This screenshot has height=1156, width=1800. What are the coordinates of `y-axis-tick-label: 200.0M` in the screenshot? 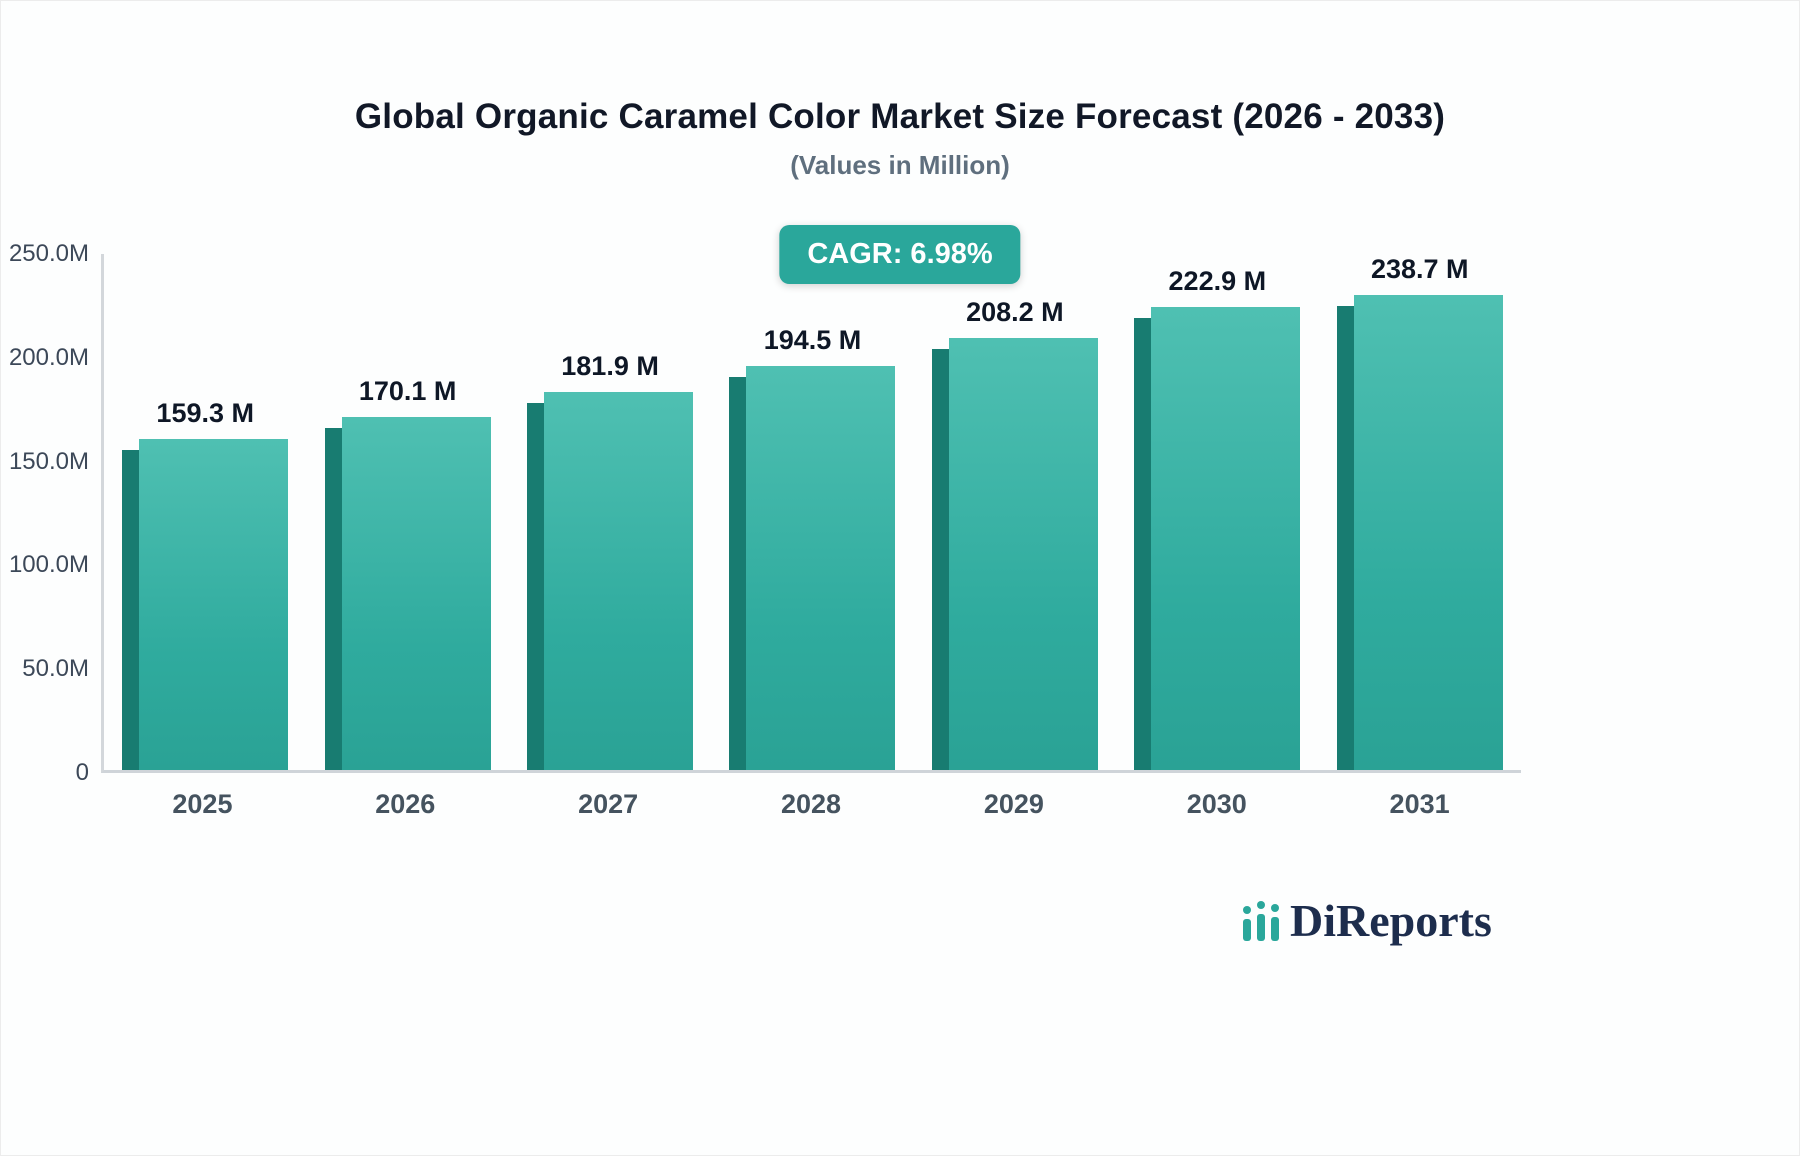 It's located at (48, 357).